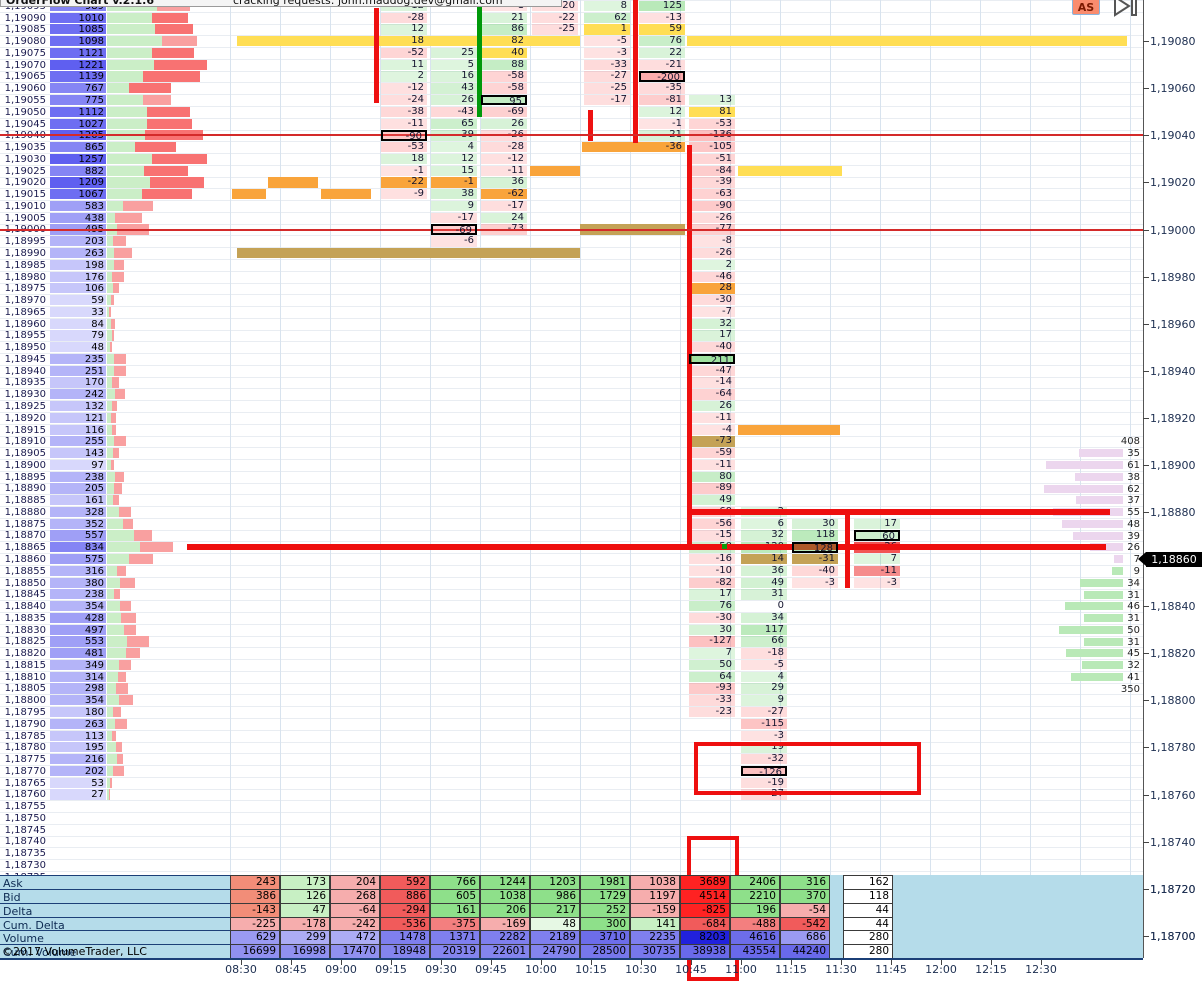  Describe the element at coordinates (97, 348) in the screenshot. I see `volume-value: 48` at that location.